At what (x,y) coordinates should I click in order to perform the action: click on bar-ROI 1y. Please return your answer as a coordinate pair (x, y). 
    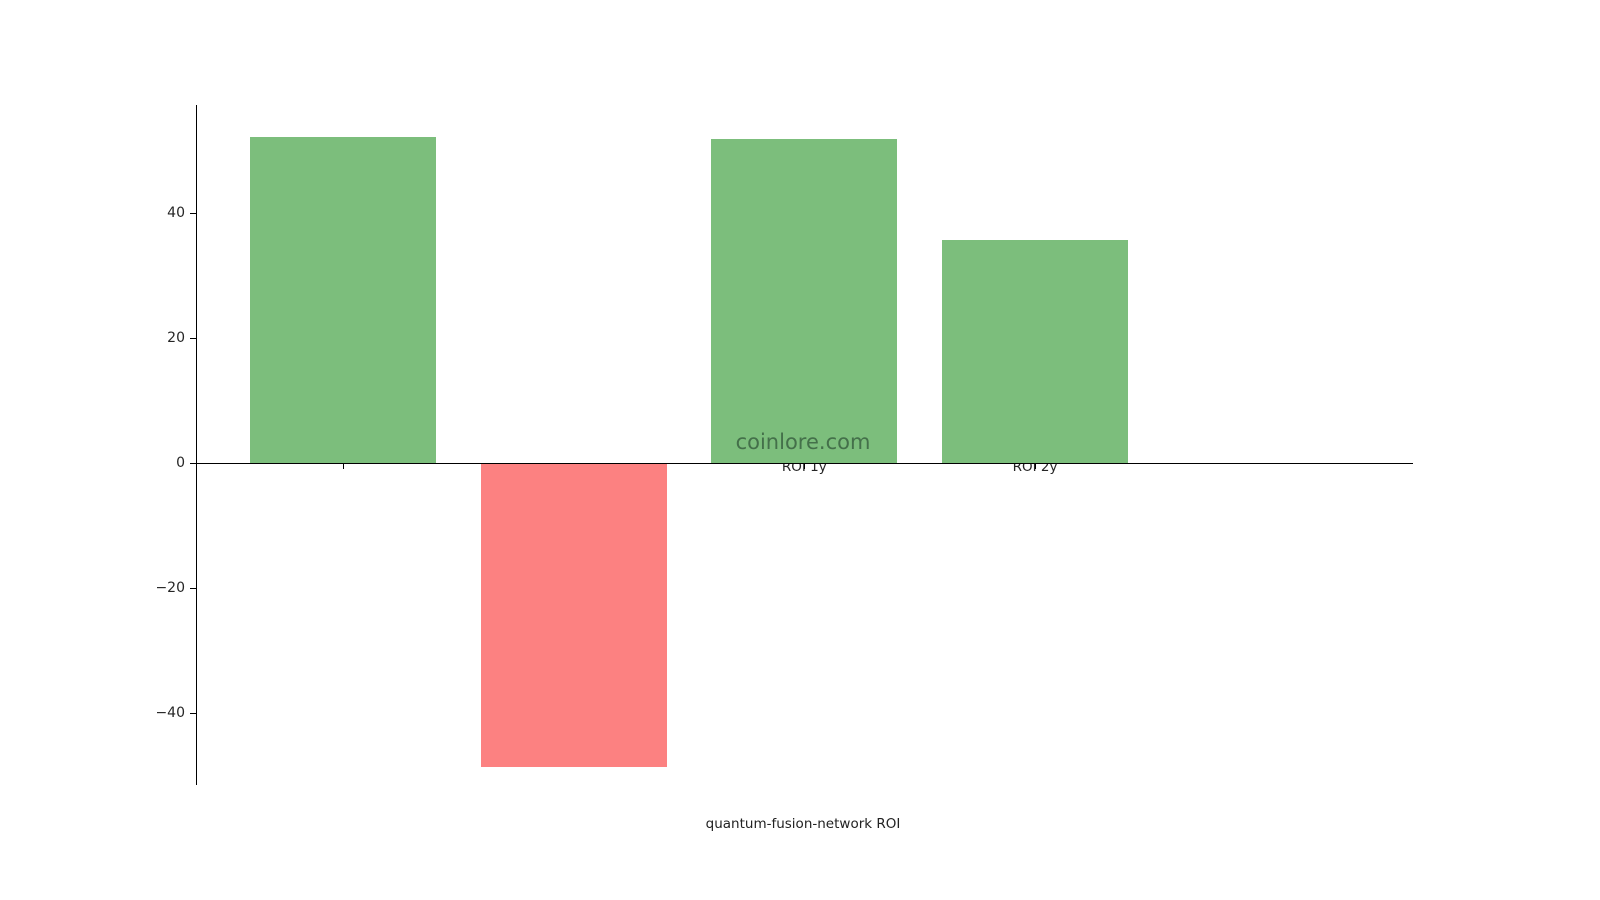
    Looking at the image, I should click on (804, 300).